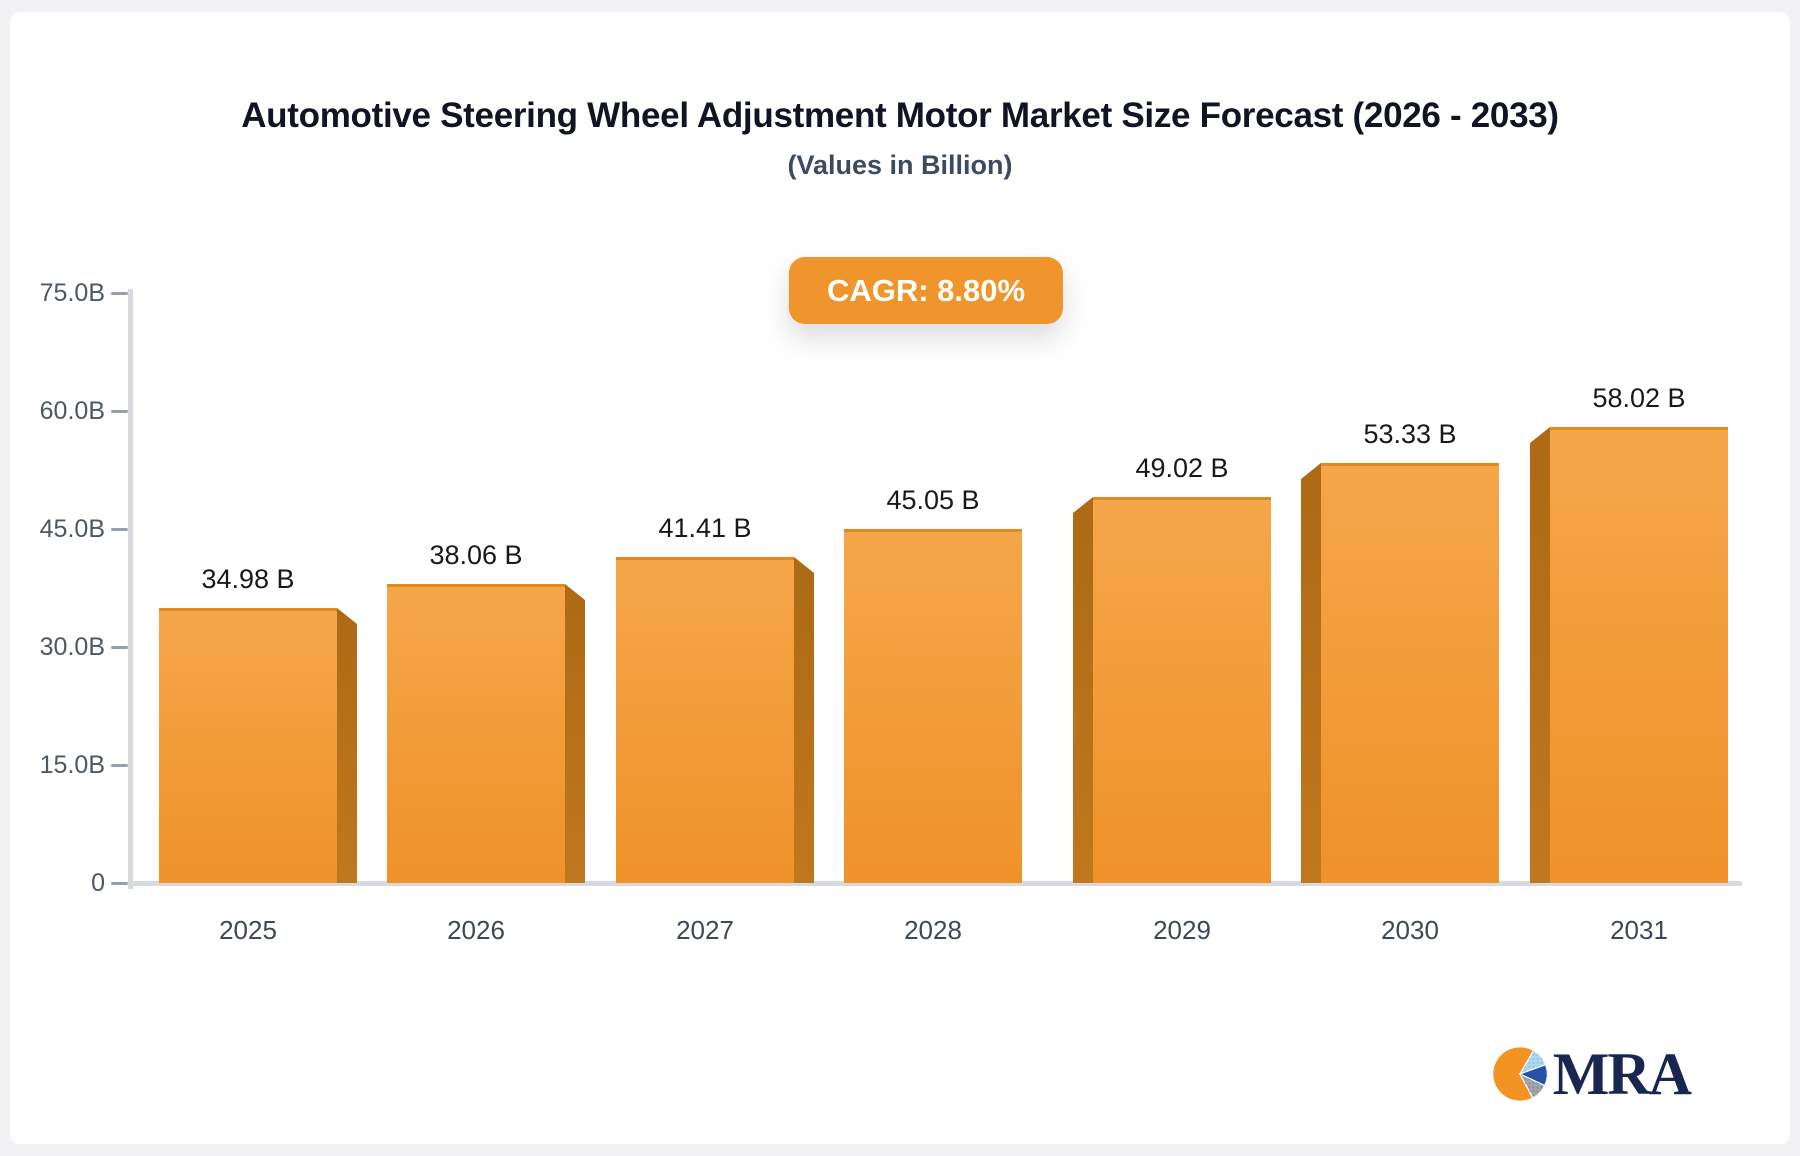 Image resolution: width=1800 pixels, height=1156 pixels. I want to click on y-tick-label: 15.0B, so click(72, 765).